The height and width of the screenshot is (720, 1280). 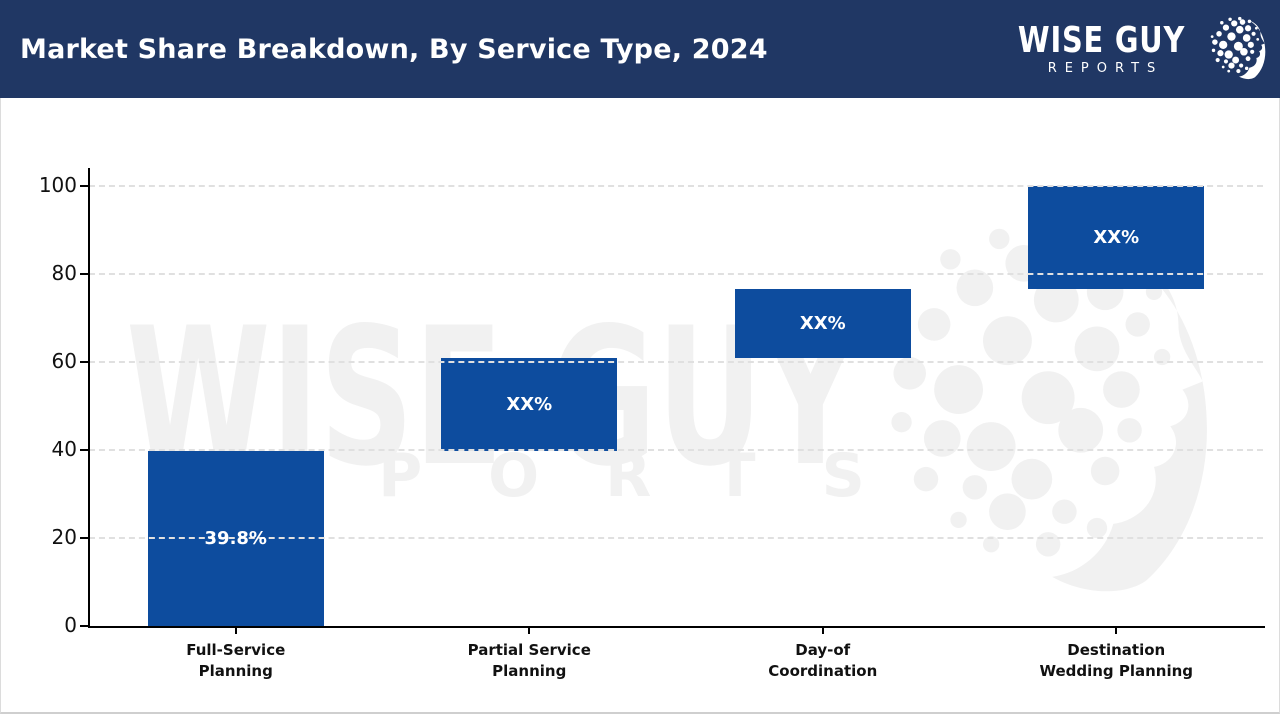 I want to click on bar-destination, so click(x=1116, y=237).